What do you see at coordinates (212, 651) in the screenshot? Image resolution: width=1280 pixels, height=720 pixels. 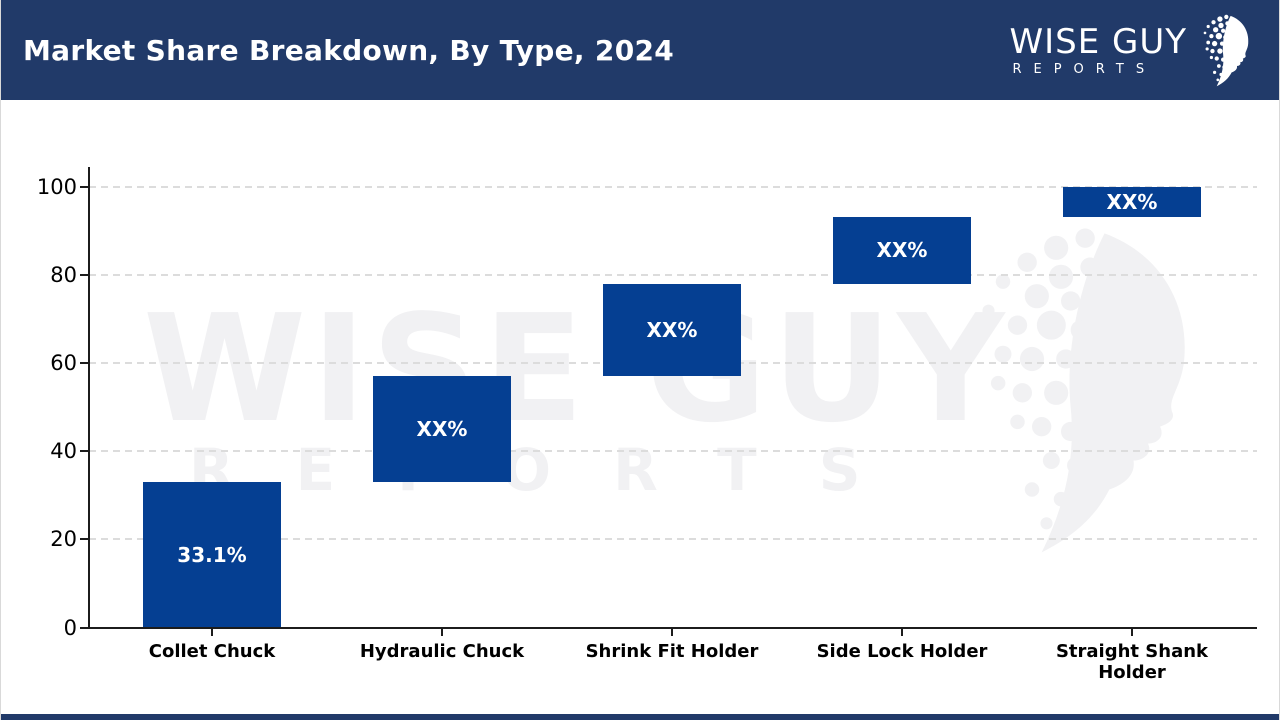 I see `x-tick-label: Collet Chuck` at bounding box center [212, 651].